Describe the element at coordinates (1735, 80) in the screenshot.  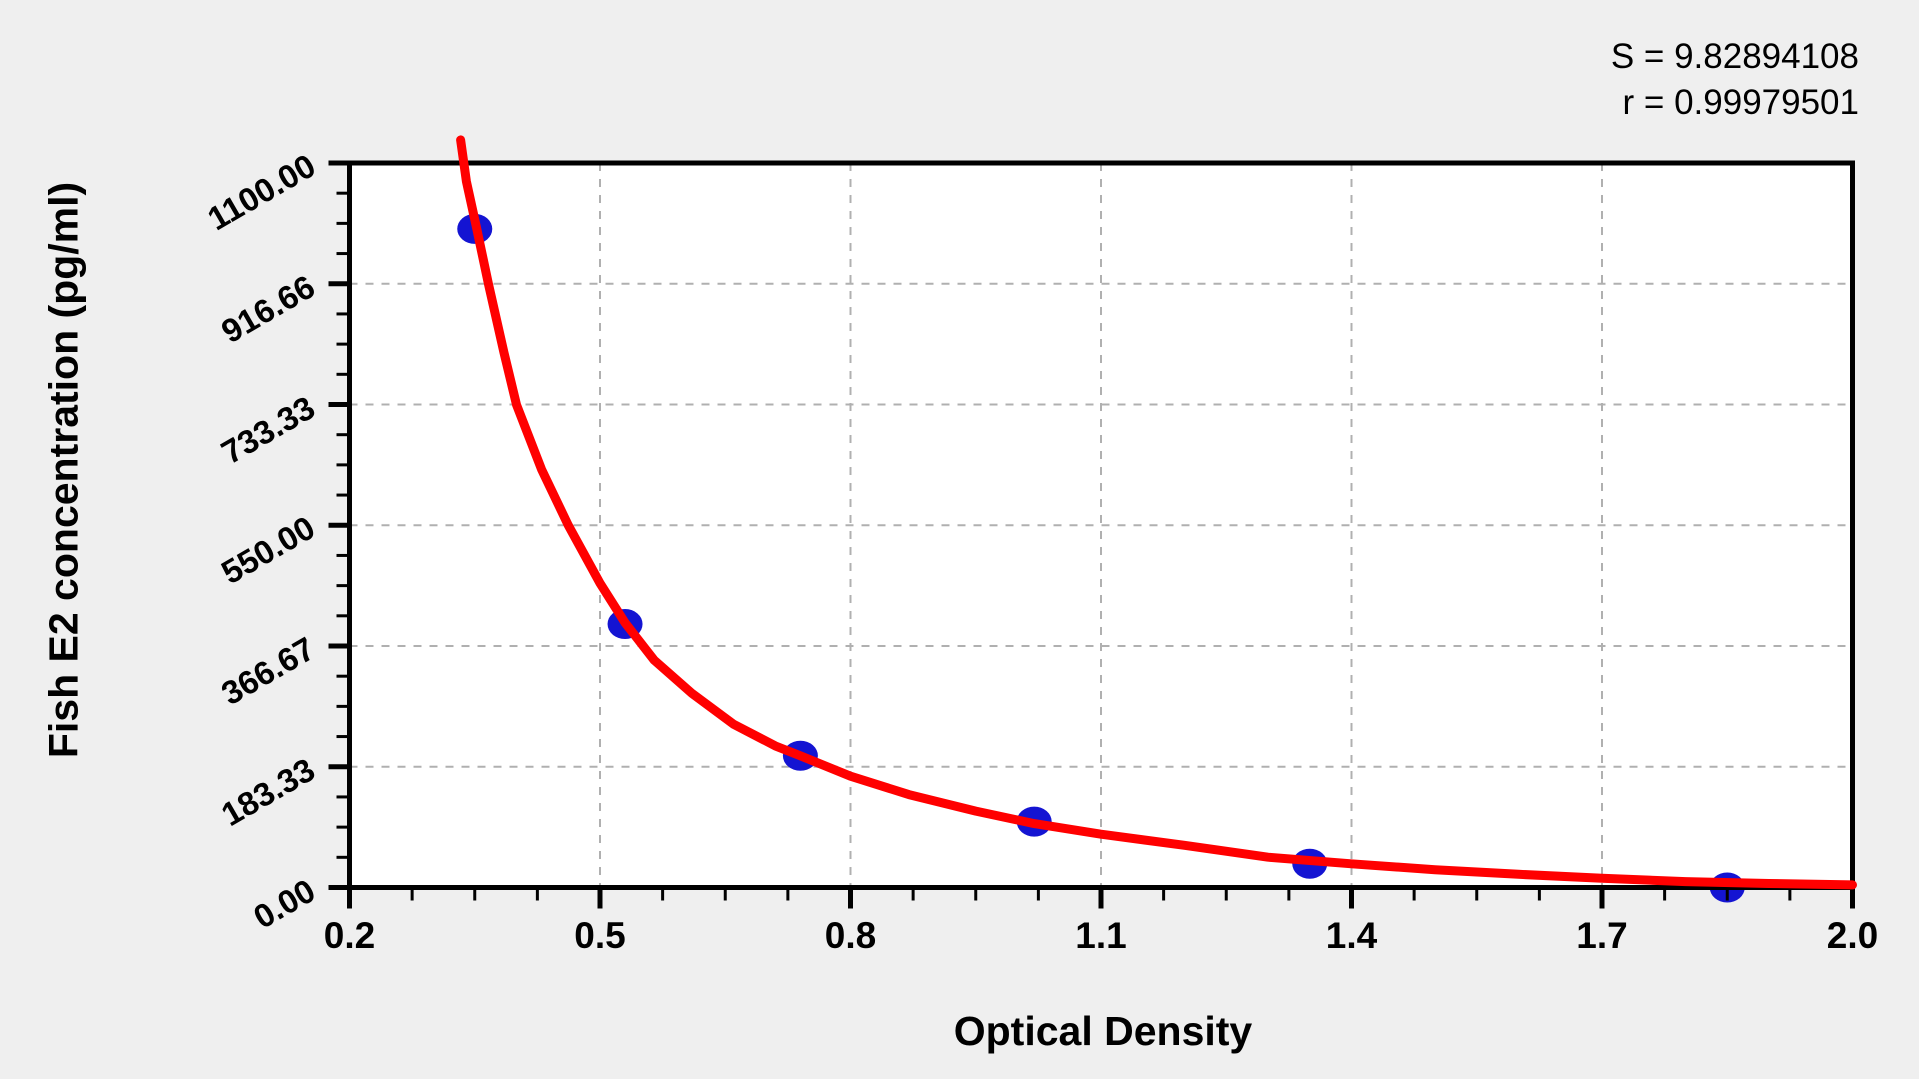
I see `regression-stats: S = 9.82894108 r = 0.99979501` at that location.